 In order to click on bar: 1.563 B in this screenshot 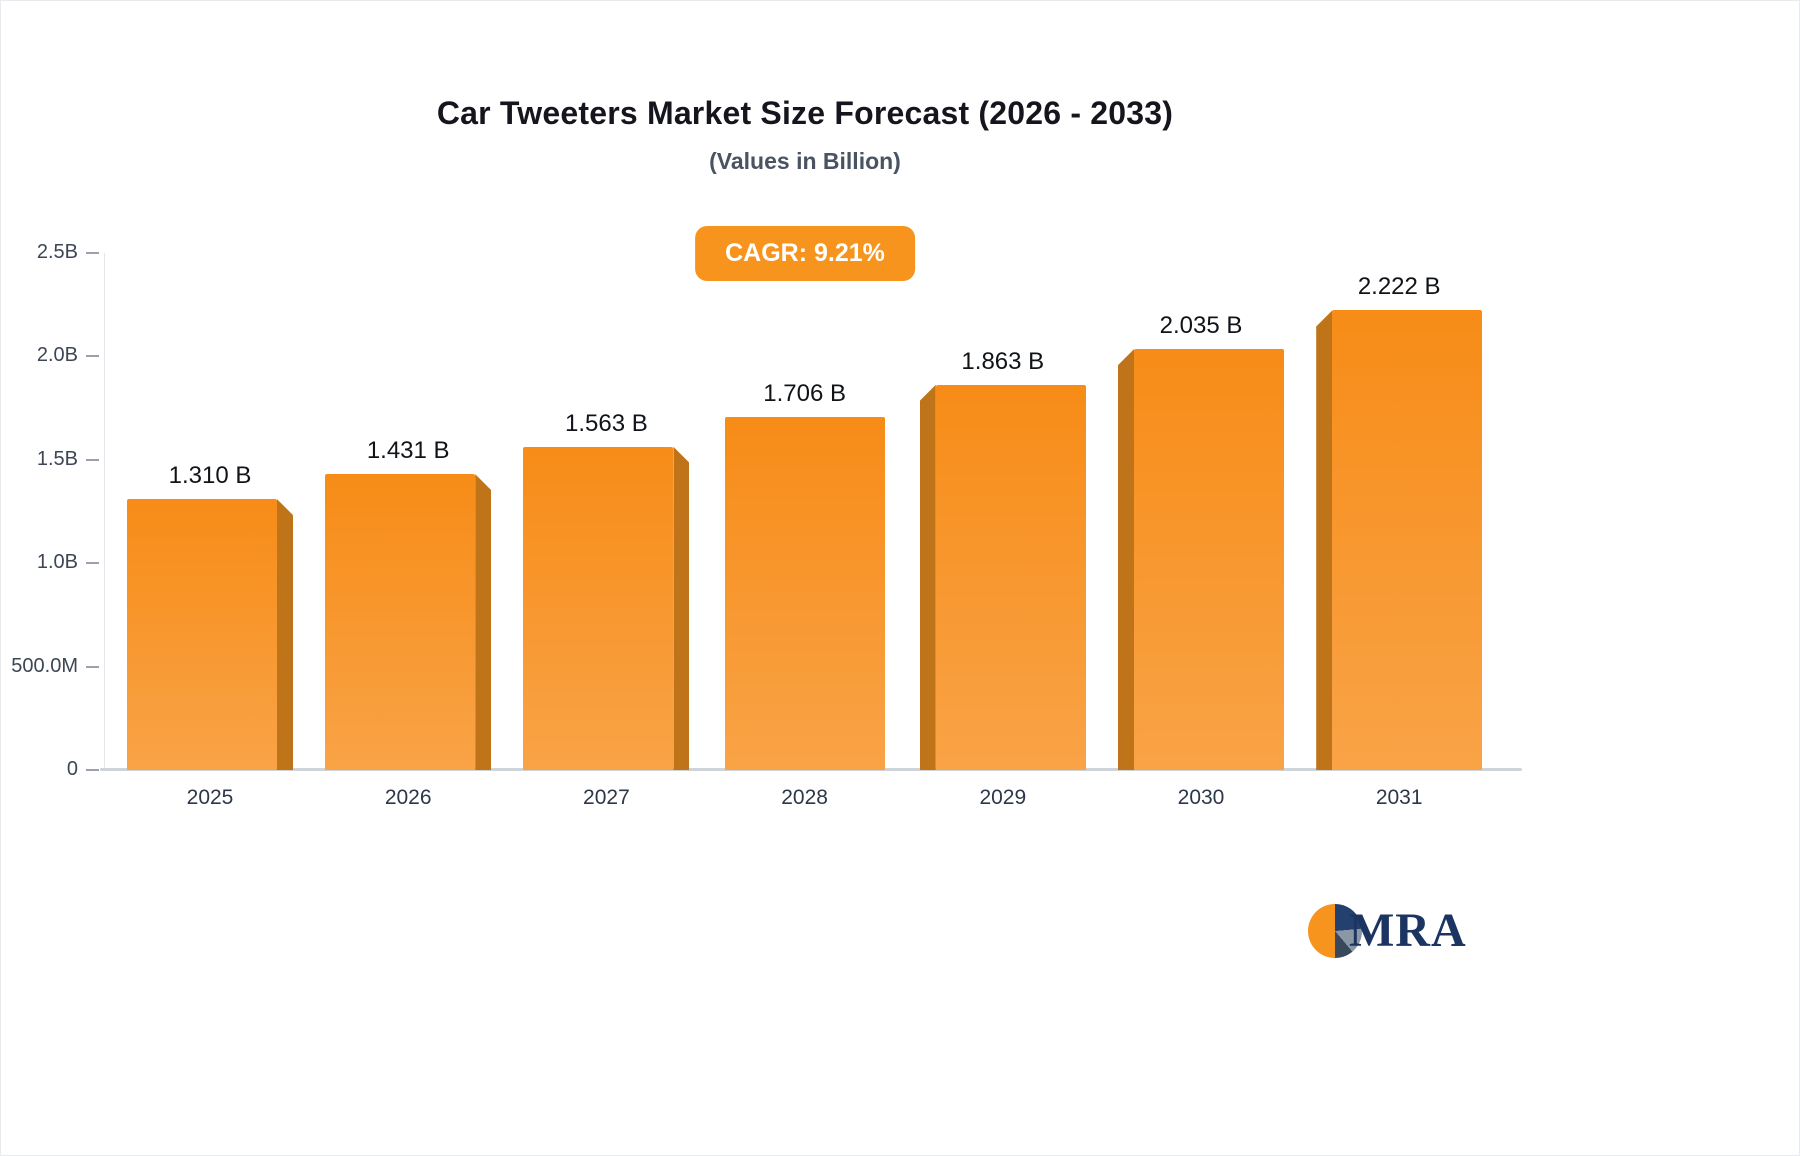, I will do `click(606, 590)`.